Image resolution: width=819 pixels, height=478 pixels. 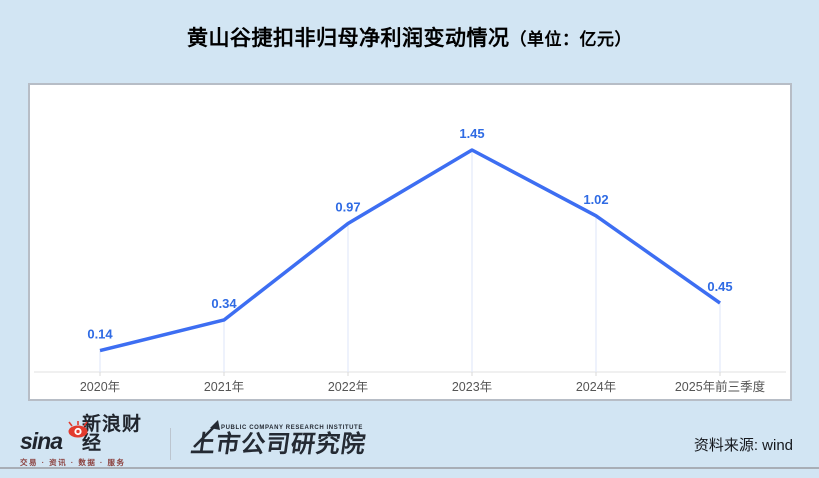 What do you see at coordinates (596, 387) in the screenshot?
I see `category-label: 2024年` at bounding box center [596, 387].